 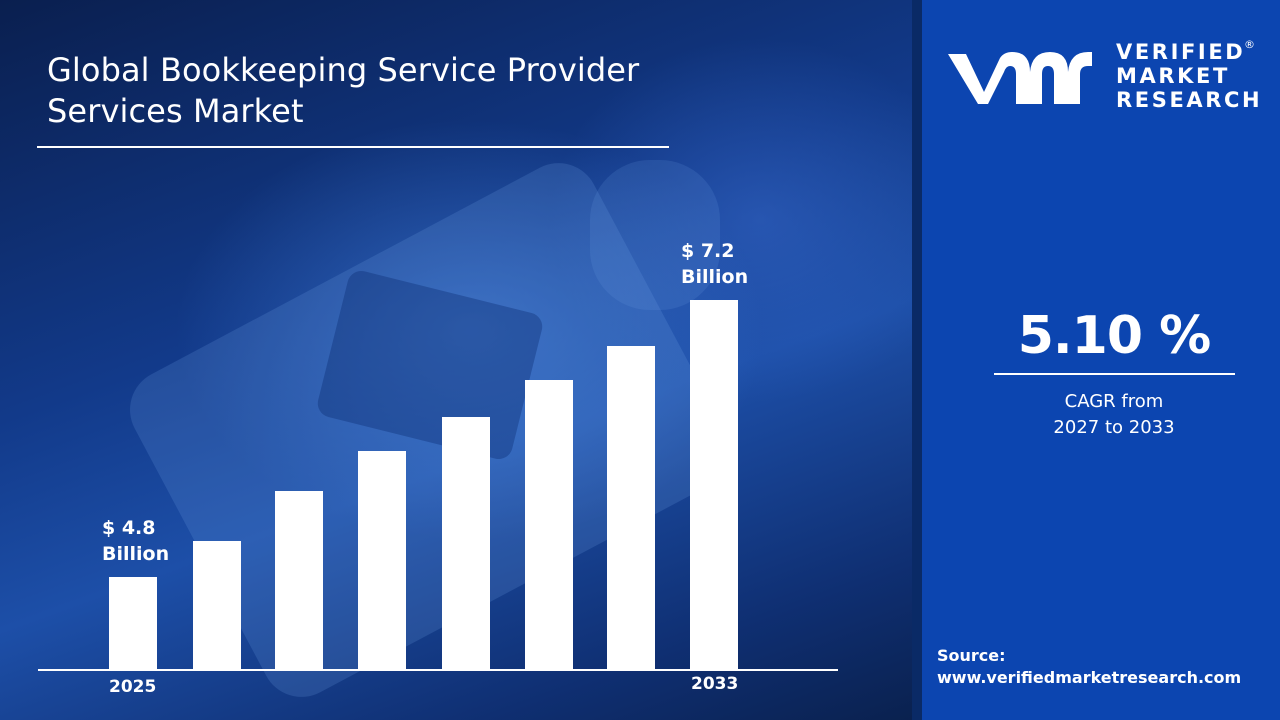 I want to click on cagr-caption-line-1: CAGR from, so click(x=1114, y=401).